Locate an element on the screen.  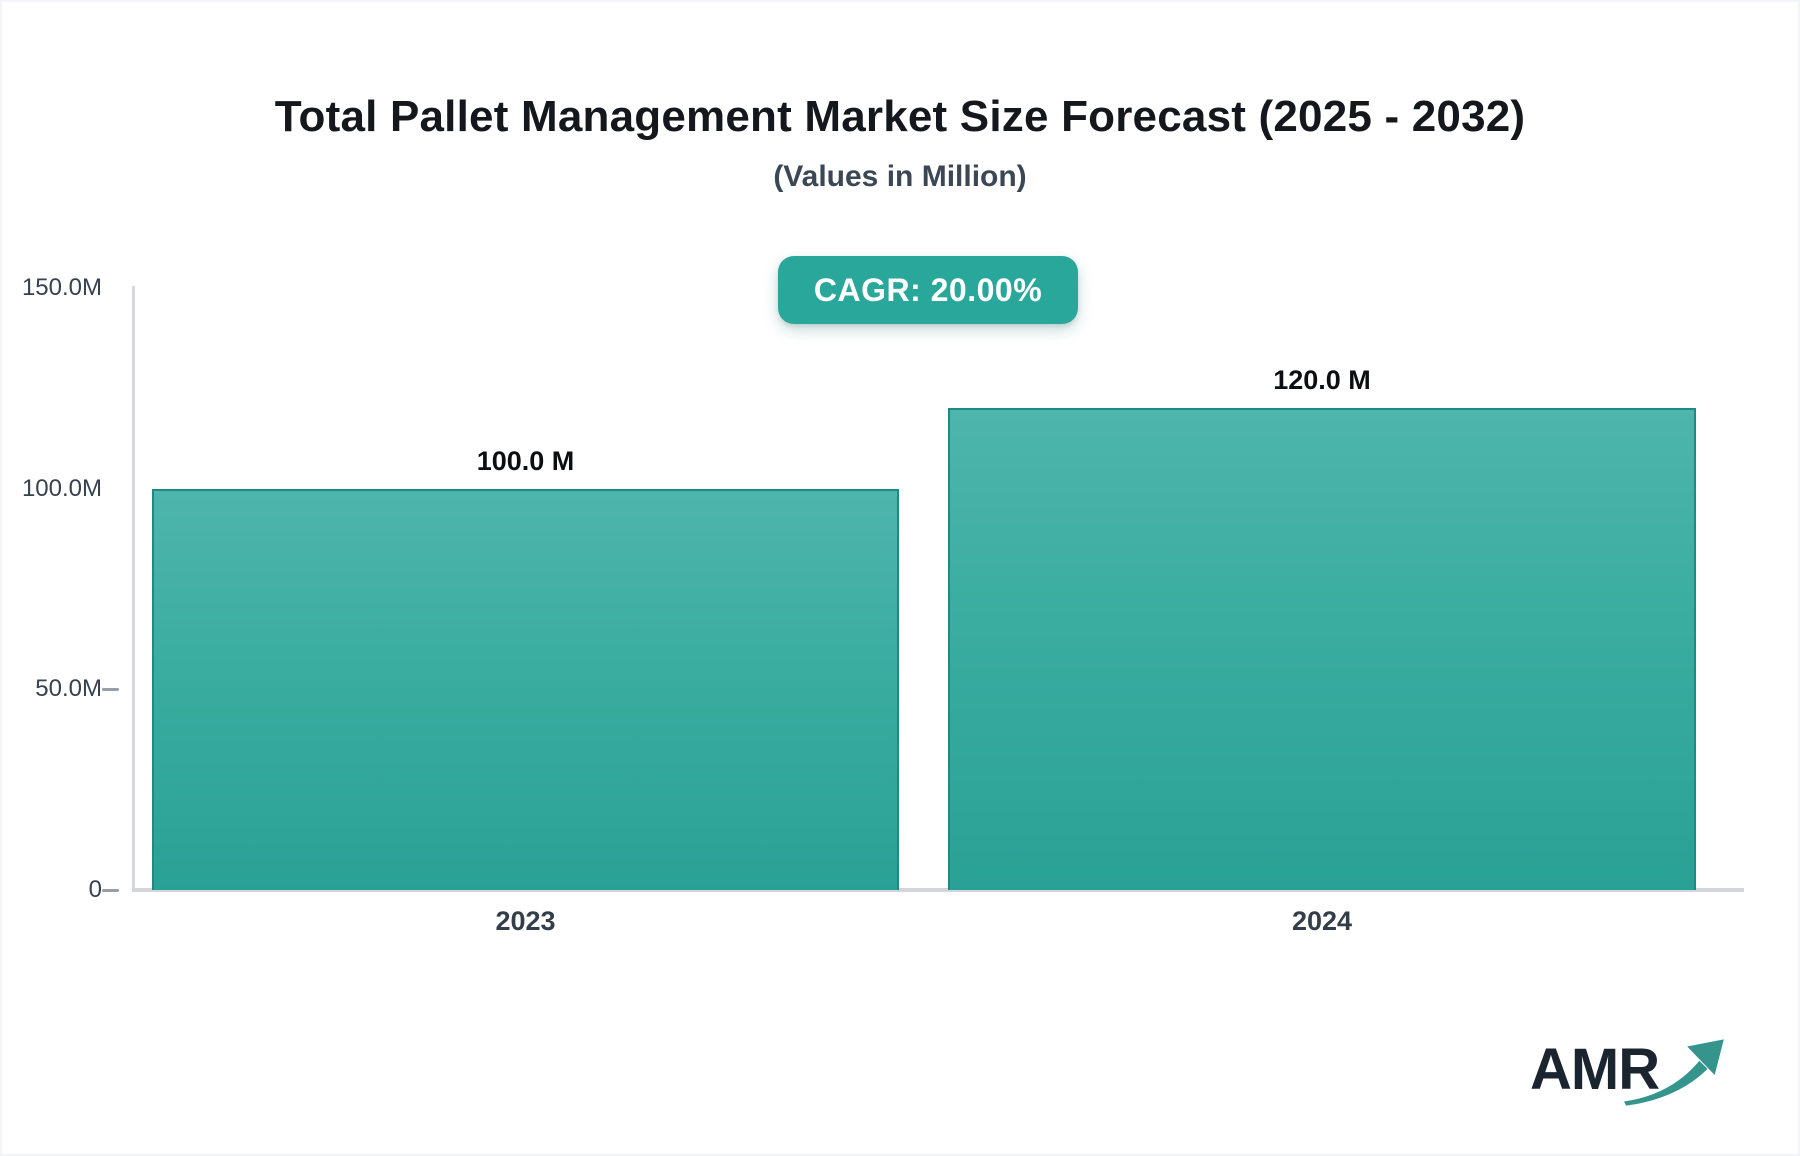
amr-logo: AMR is located at coordinates (1630, 1075).